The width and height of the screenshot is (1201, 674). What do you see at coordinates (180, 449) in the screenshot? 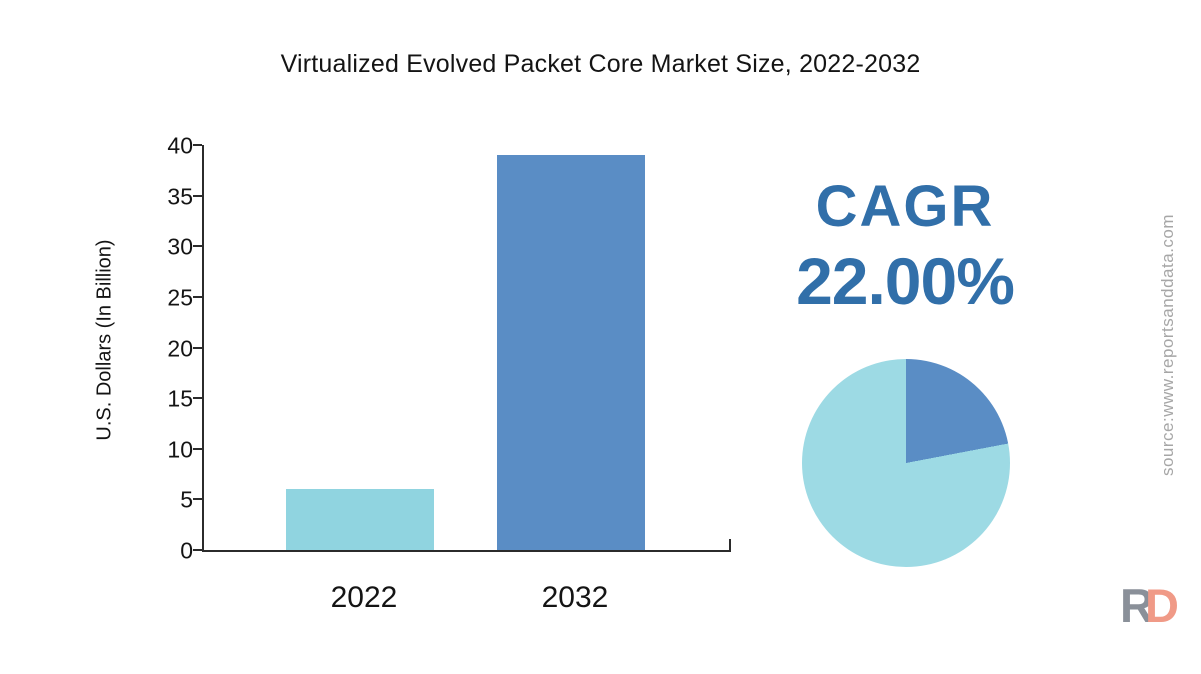
I see `y-tick-label-10: 10` at bounding box center [180, 449].